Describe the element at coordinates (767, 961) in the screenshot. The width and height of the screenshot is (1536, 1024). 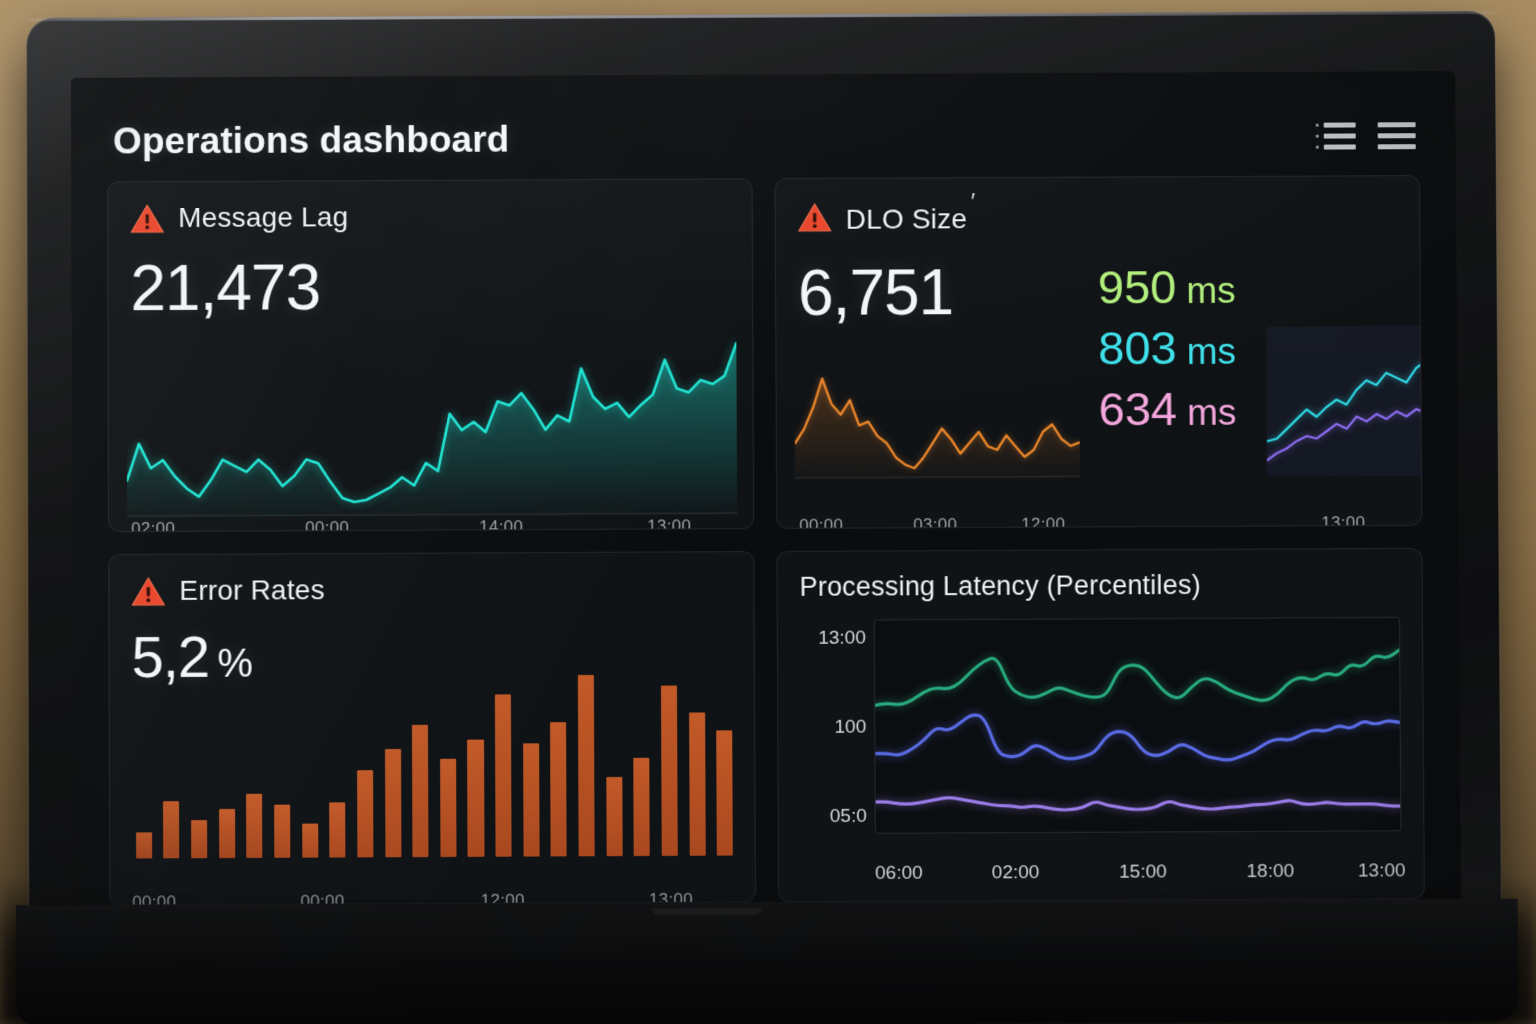
I see `laptop-base` at that location.